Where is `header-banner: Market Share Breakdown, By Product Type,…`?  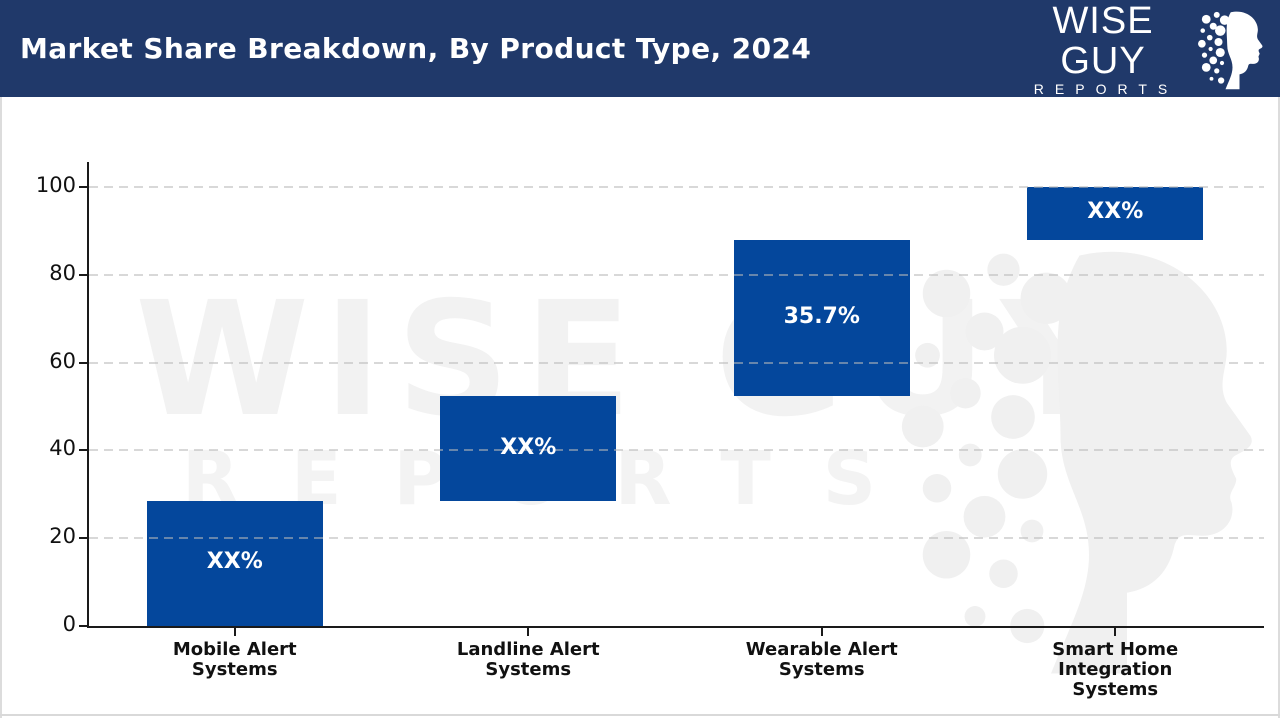
header-banner: Market Share Breakdown, By Product Type,… is located at coordinates (640, 48).